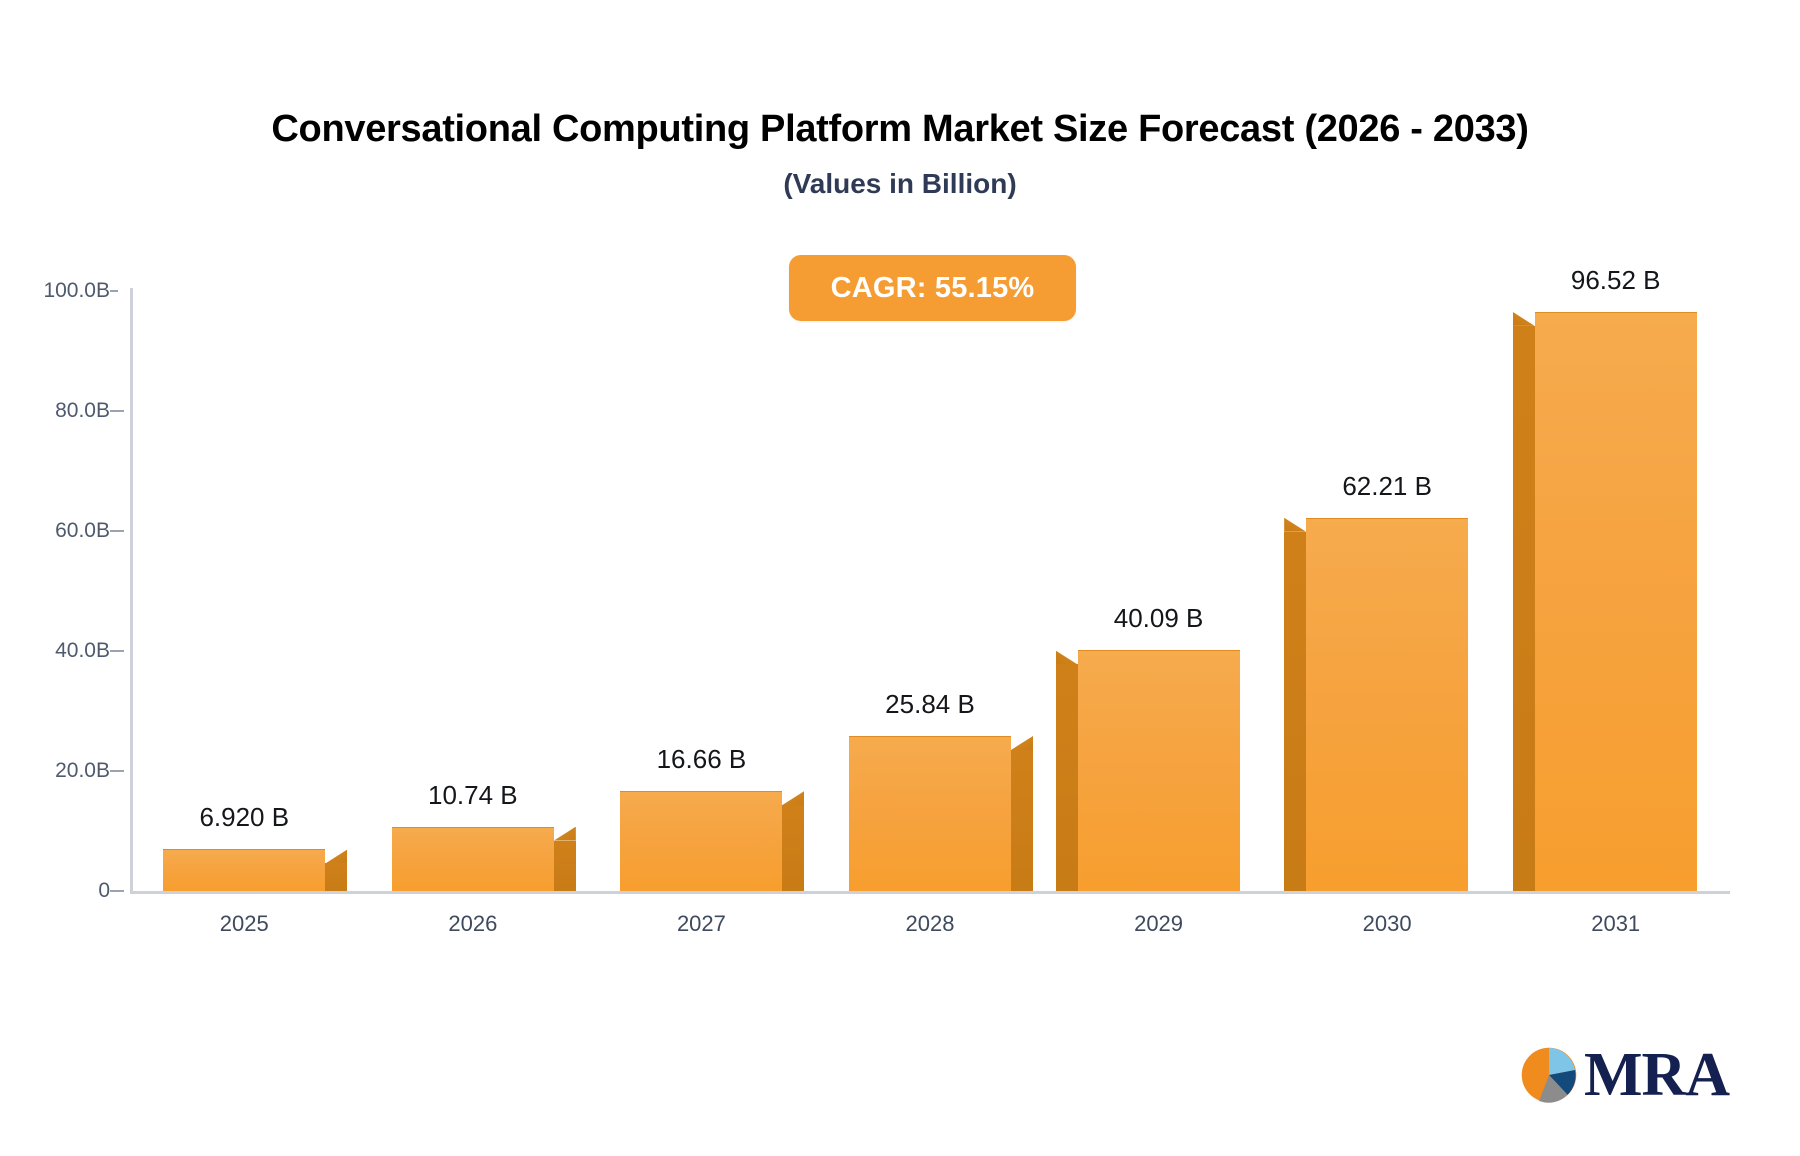  I want to click on cagr-badge: CAGR: 55.15%, so click(932, 288).